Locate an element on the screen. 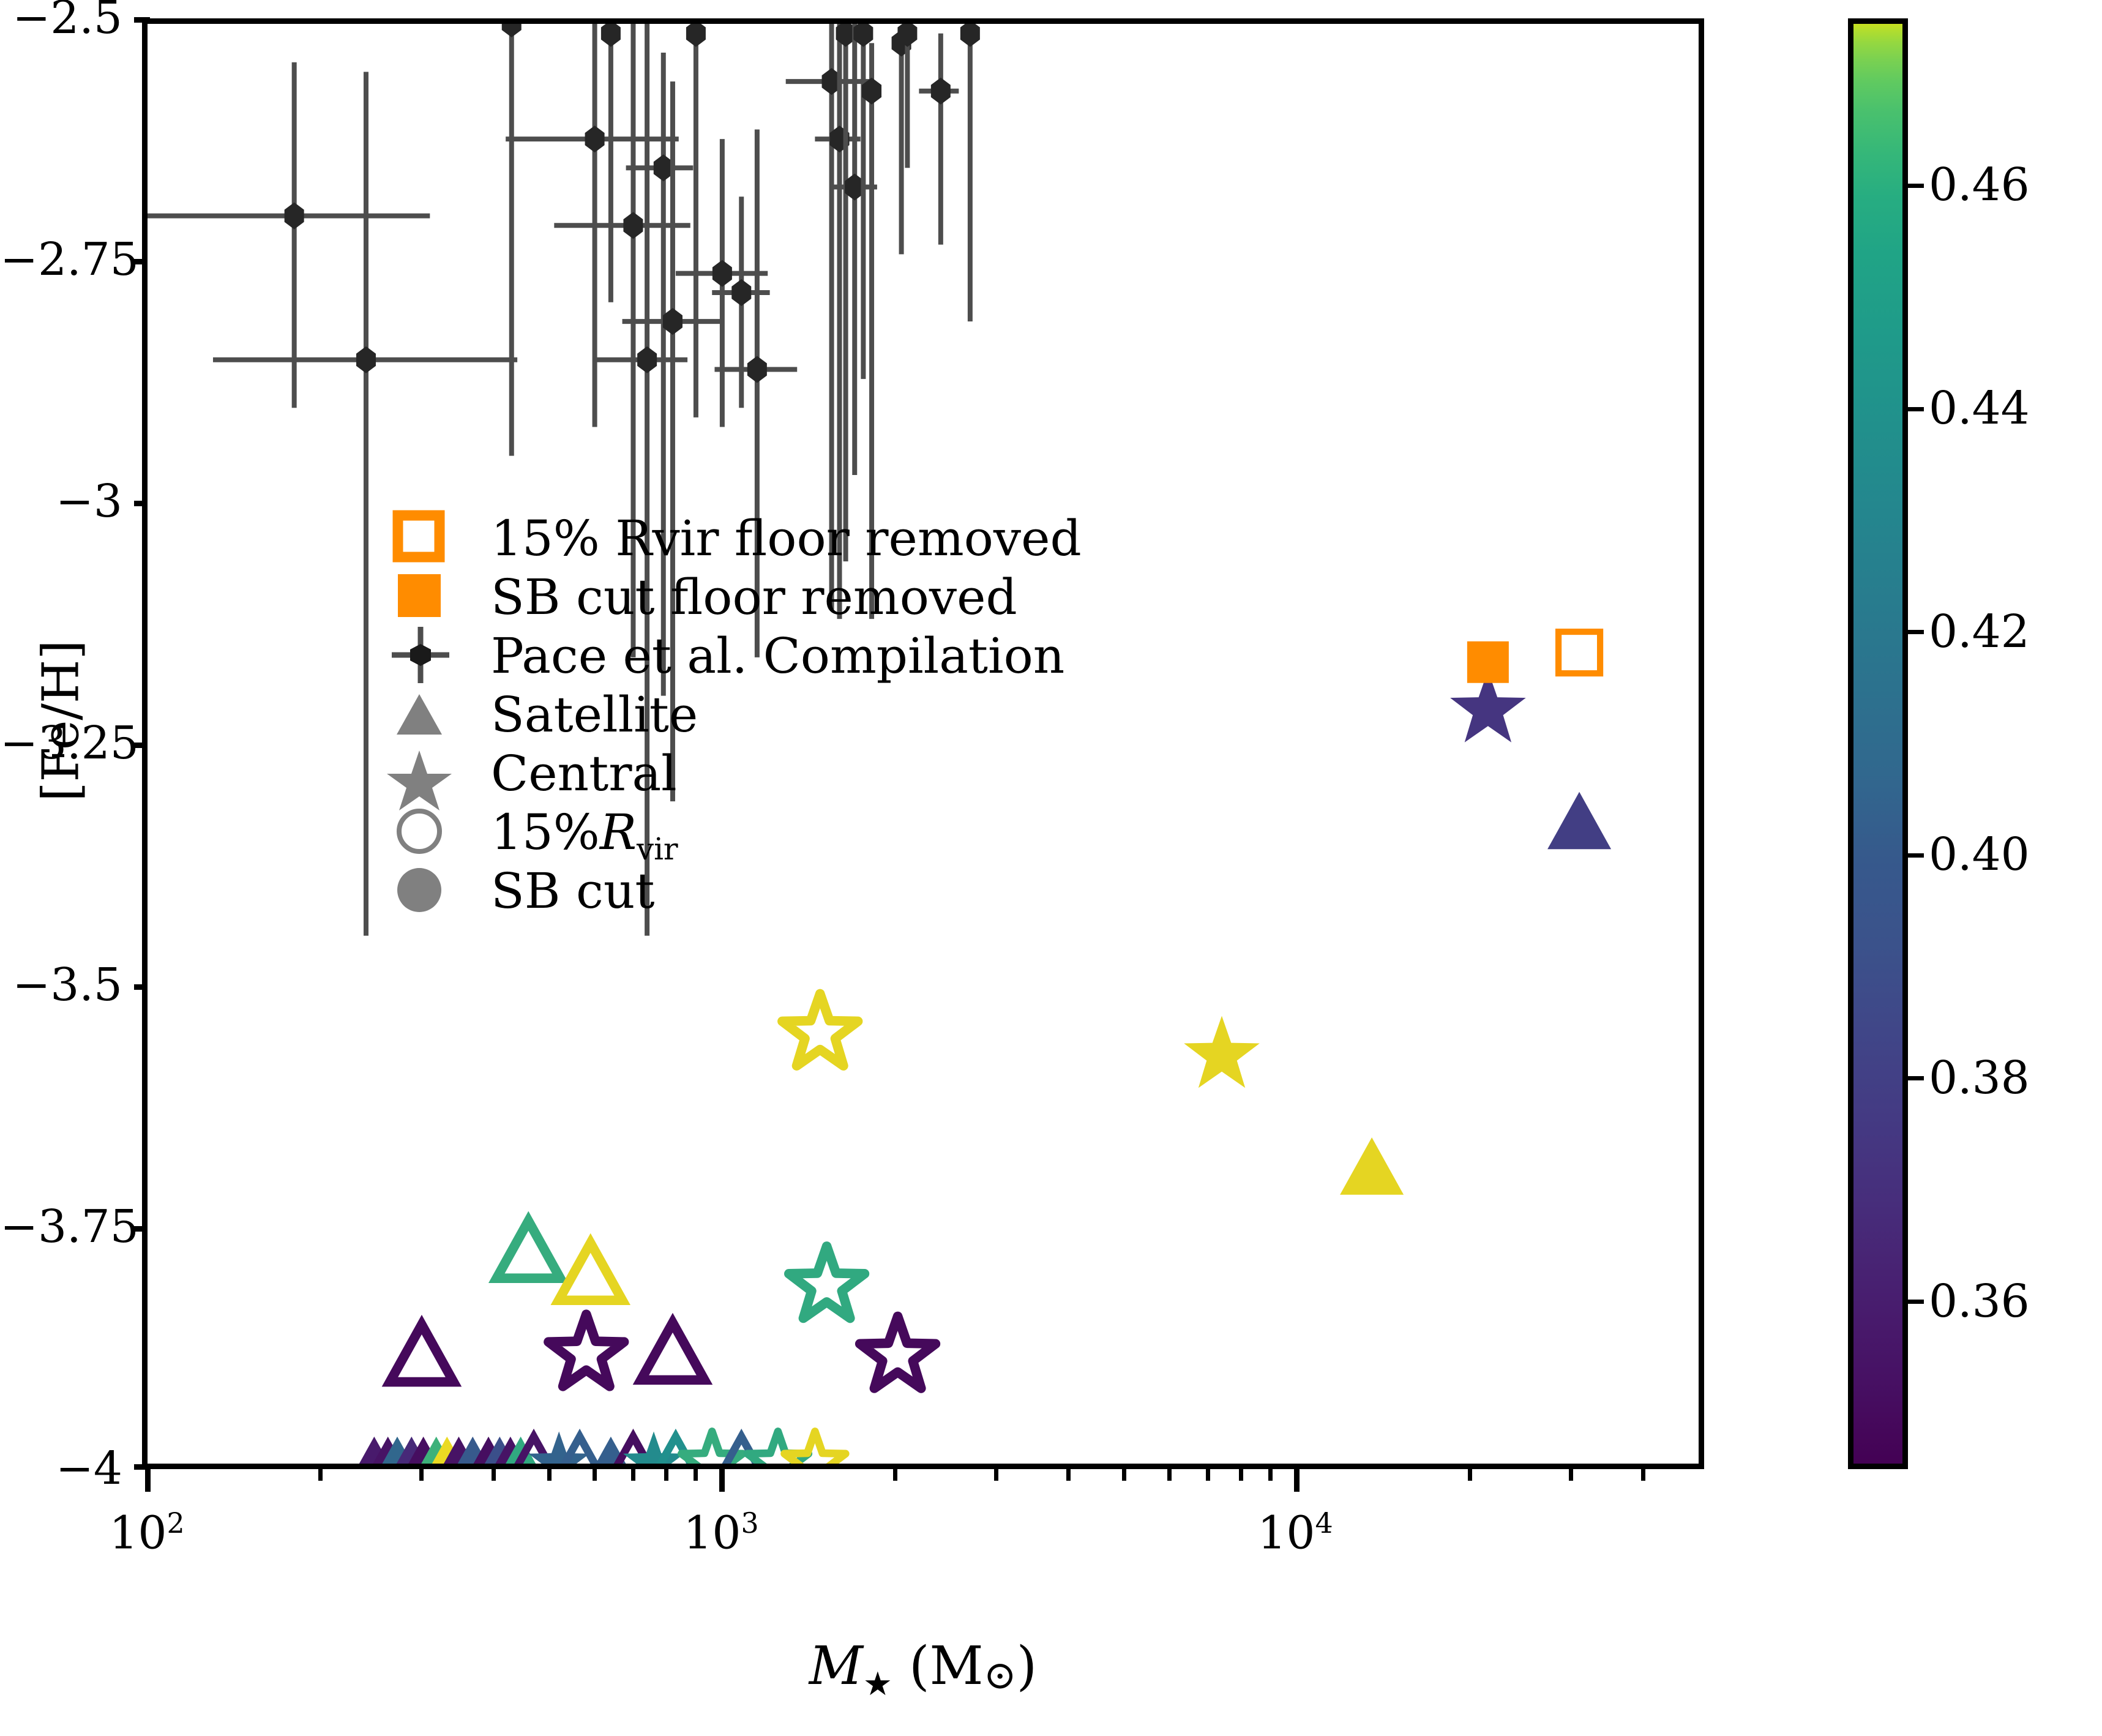 This screenshot has height=1736, width=2102. xtick-mantissa-1: 10 is located at coordinates (712, 1533).